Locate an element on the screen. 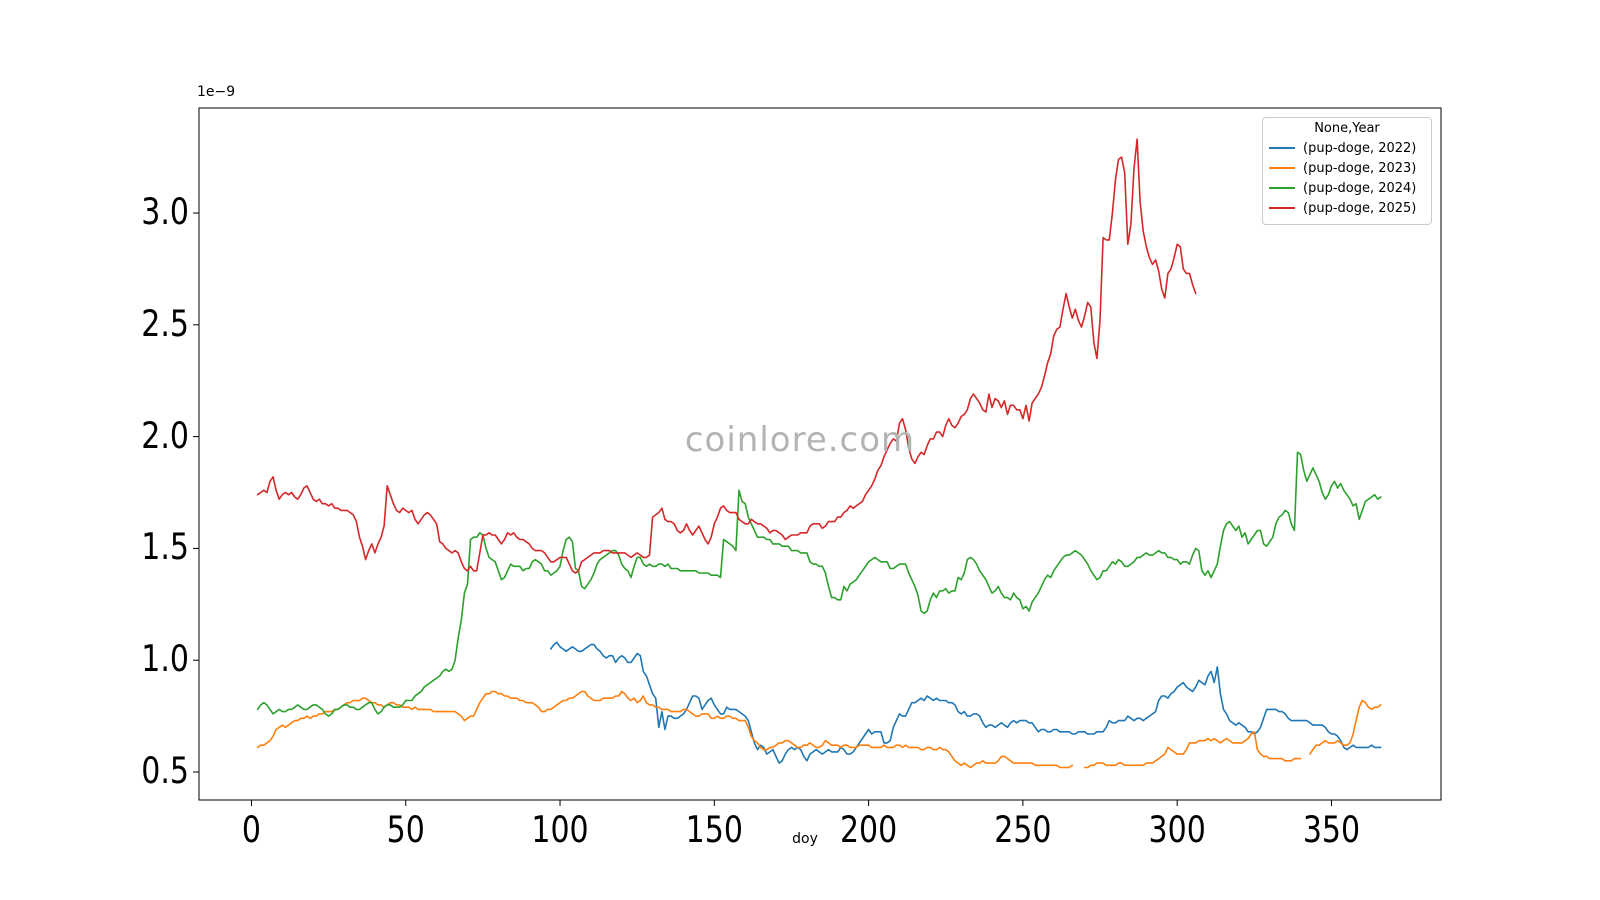 This screenshot has height=900, width=1600. legend-item-label: (pup-doge, 2025) is located at coordinates (1360, 208).